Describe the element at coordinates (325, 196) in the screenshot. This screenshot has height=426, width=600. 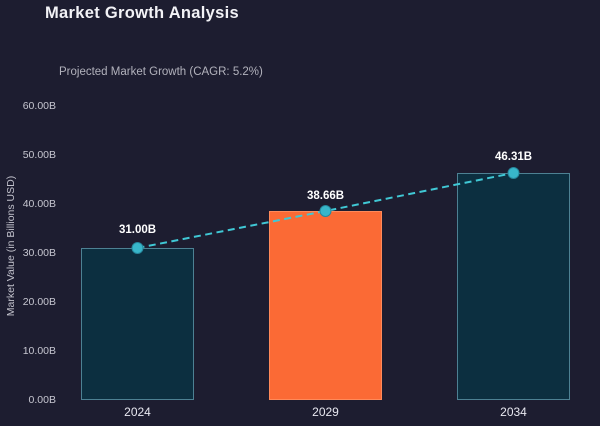
I see `value-label-2029: 38.66B` at that location.